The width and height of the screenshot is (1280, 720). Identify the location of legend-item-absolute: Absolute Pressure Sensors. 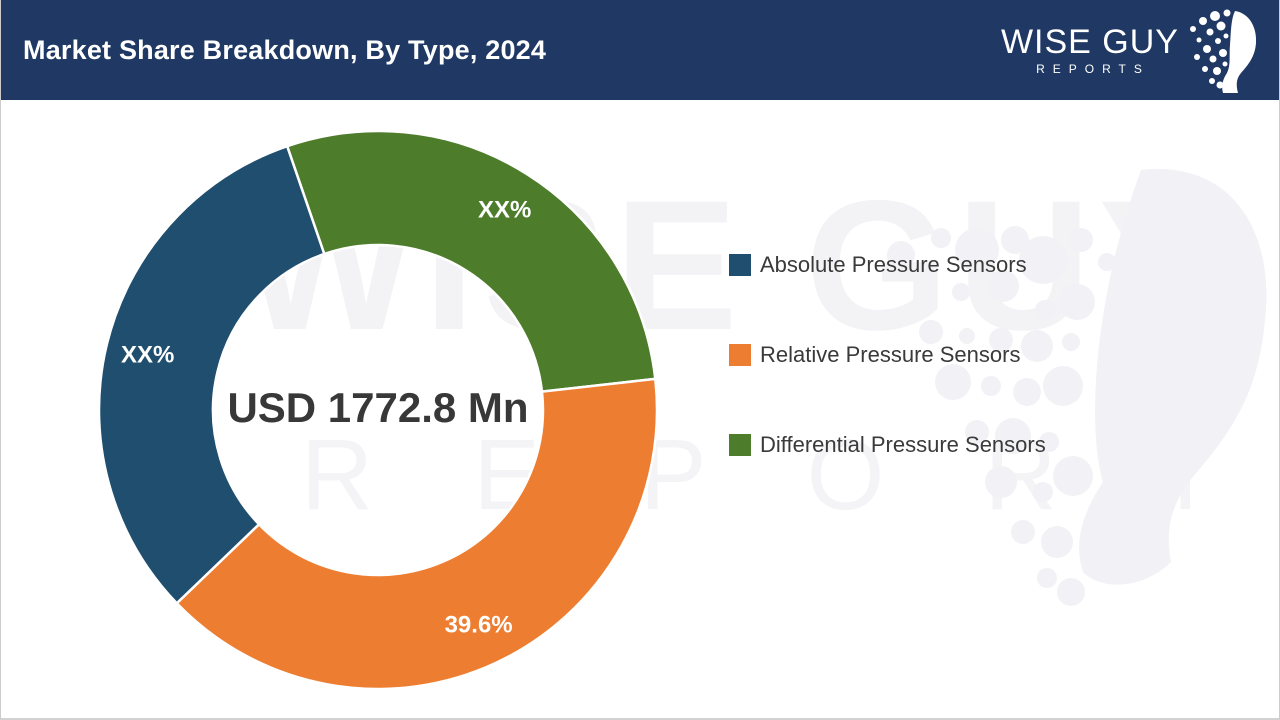
(887, 265).